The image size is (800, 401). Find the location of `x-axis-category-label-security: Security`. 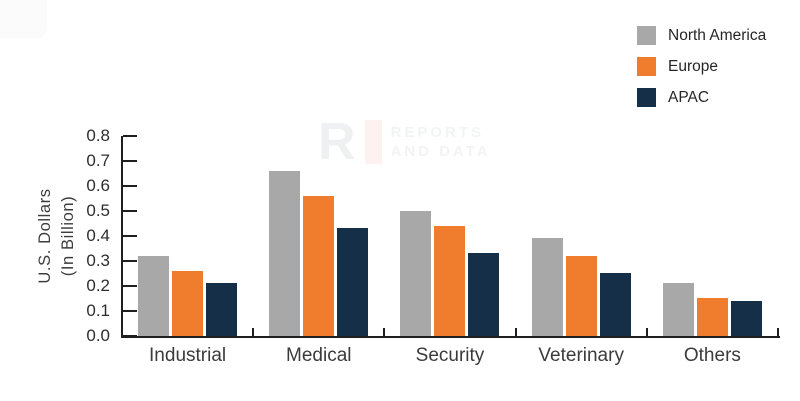

x-axis-category-label-security: Security is located at coordinates (450, 355).